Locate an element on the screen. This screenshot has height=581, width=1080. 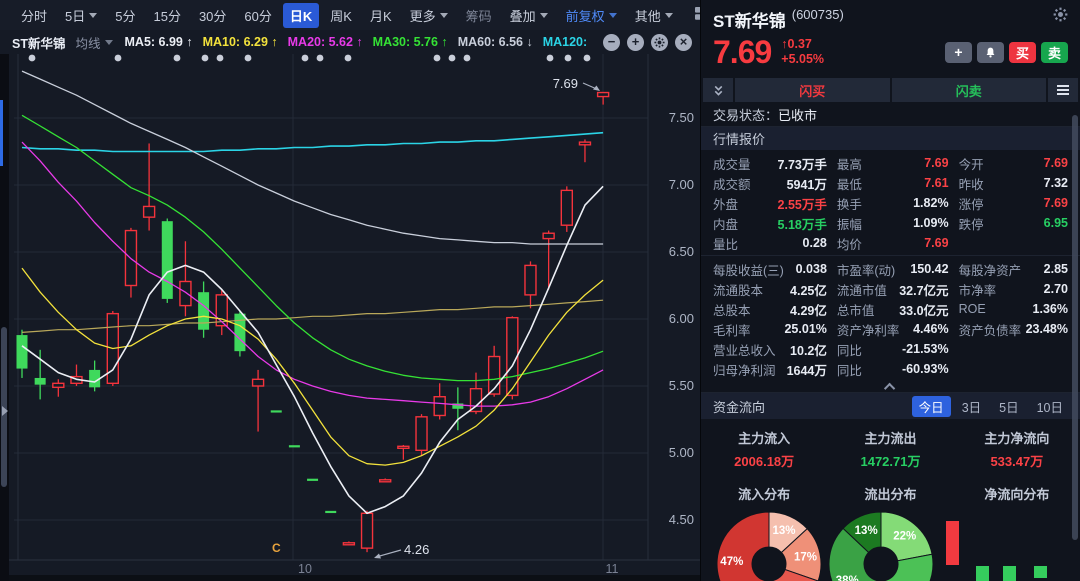
indicator-settings-icon is located at coordinates (659, 42).